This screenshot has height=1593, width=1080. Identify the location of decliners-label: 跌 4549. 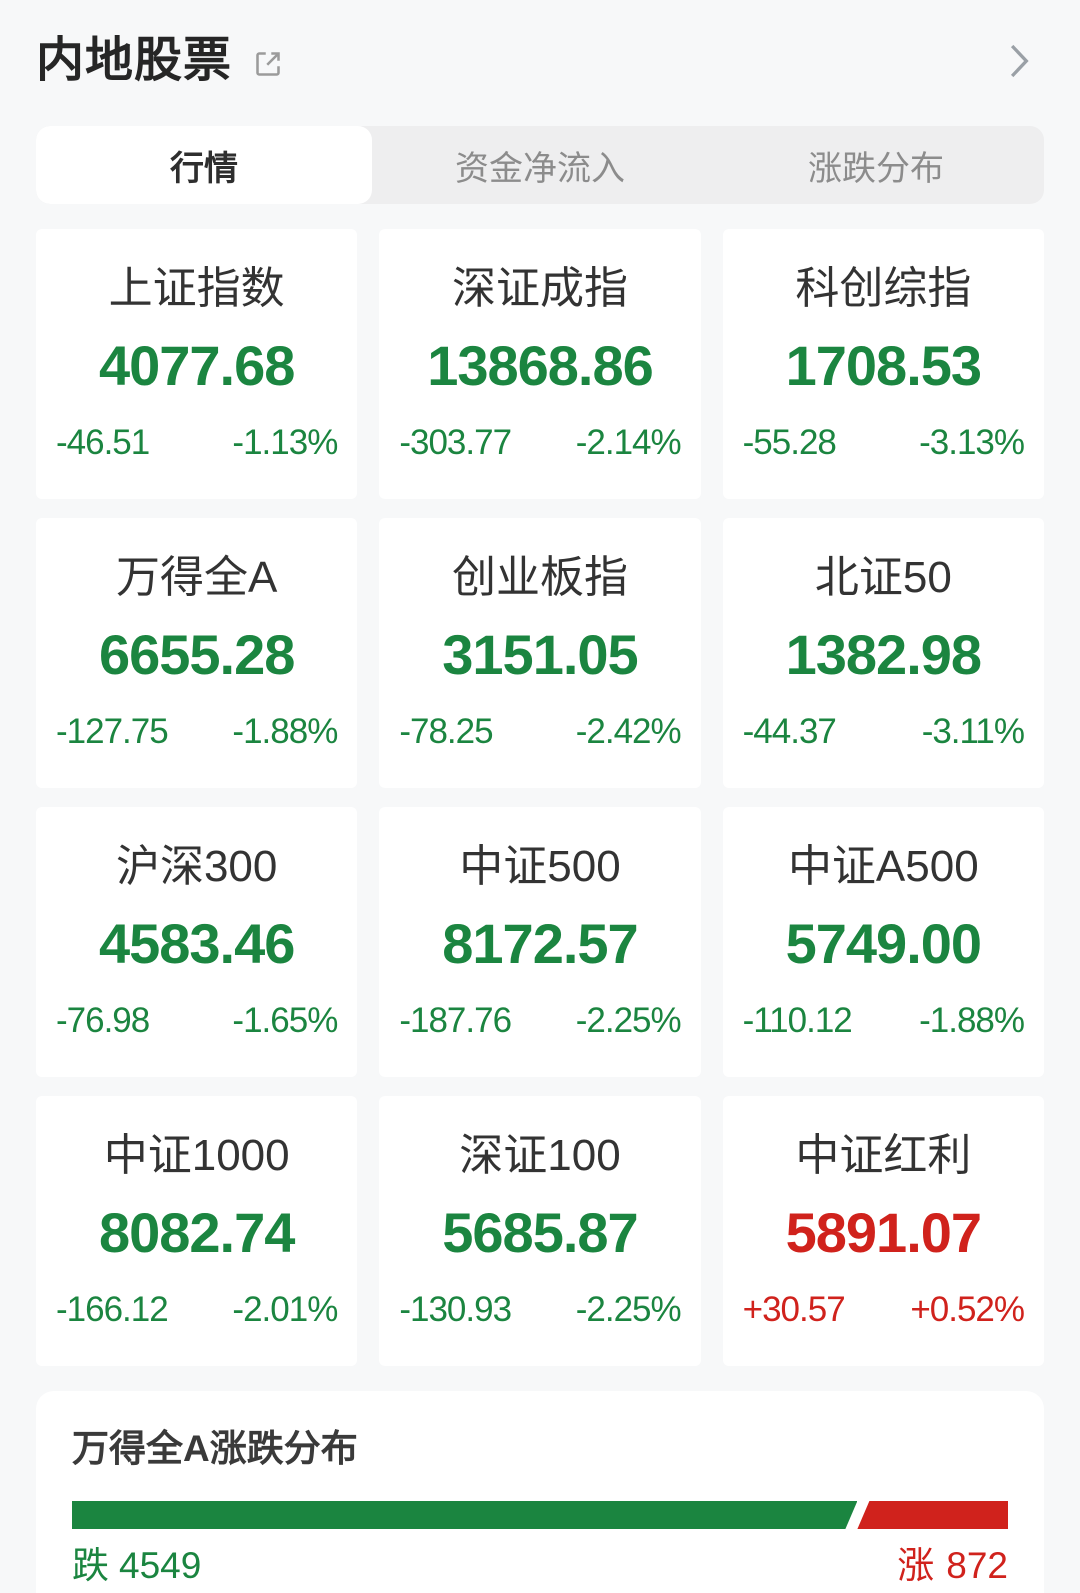
(136, 1566).